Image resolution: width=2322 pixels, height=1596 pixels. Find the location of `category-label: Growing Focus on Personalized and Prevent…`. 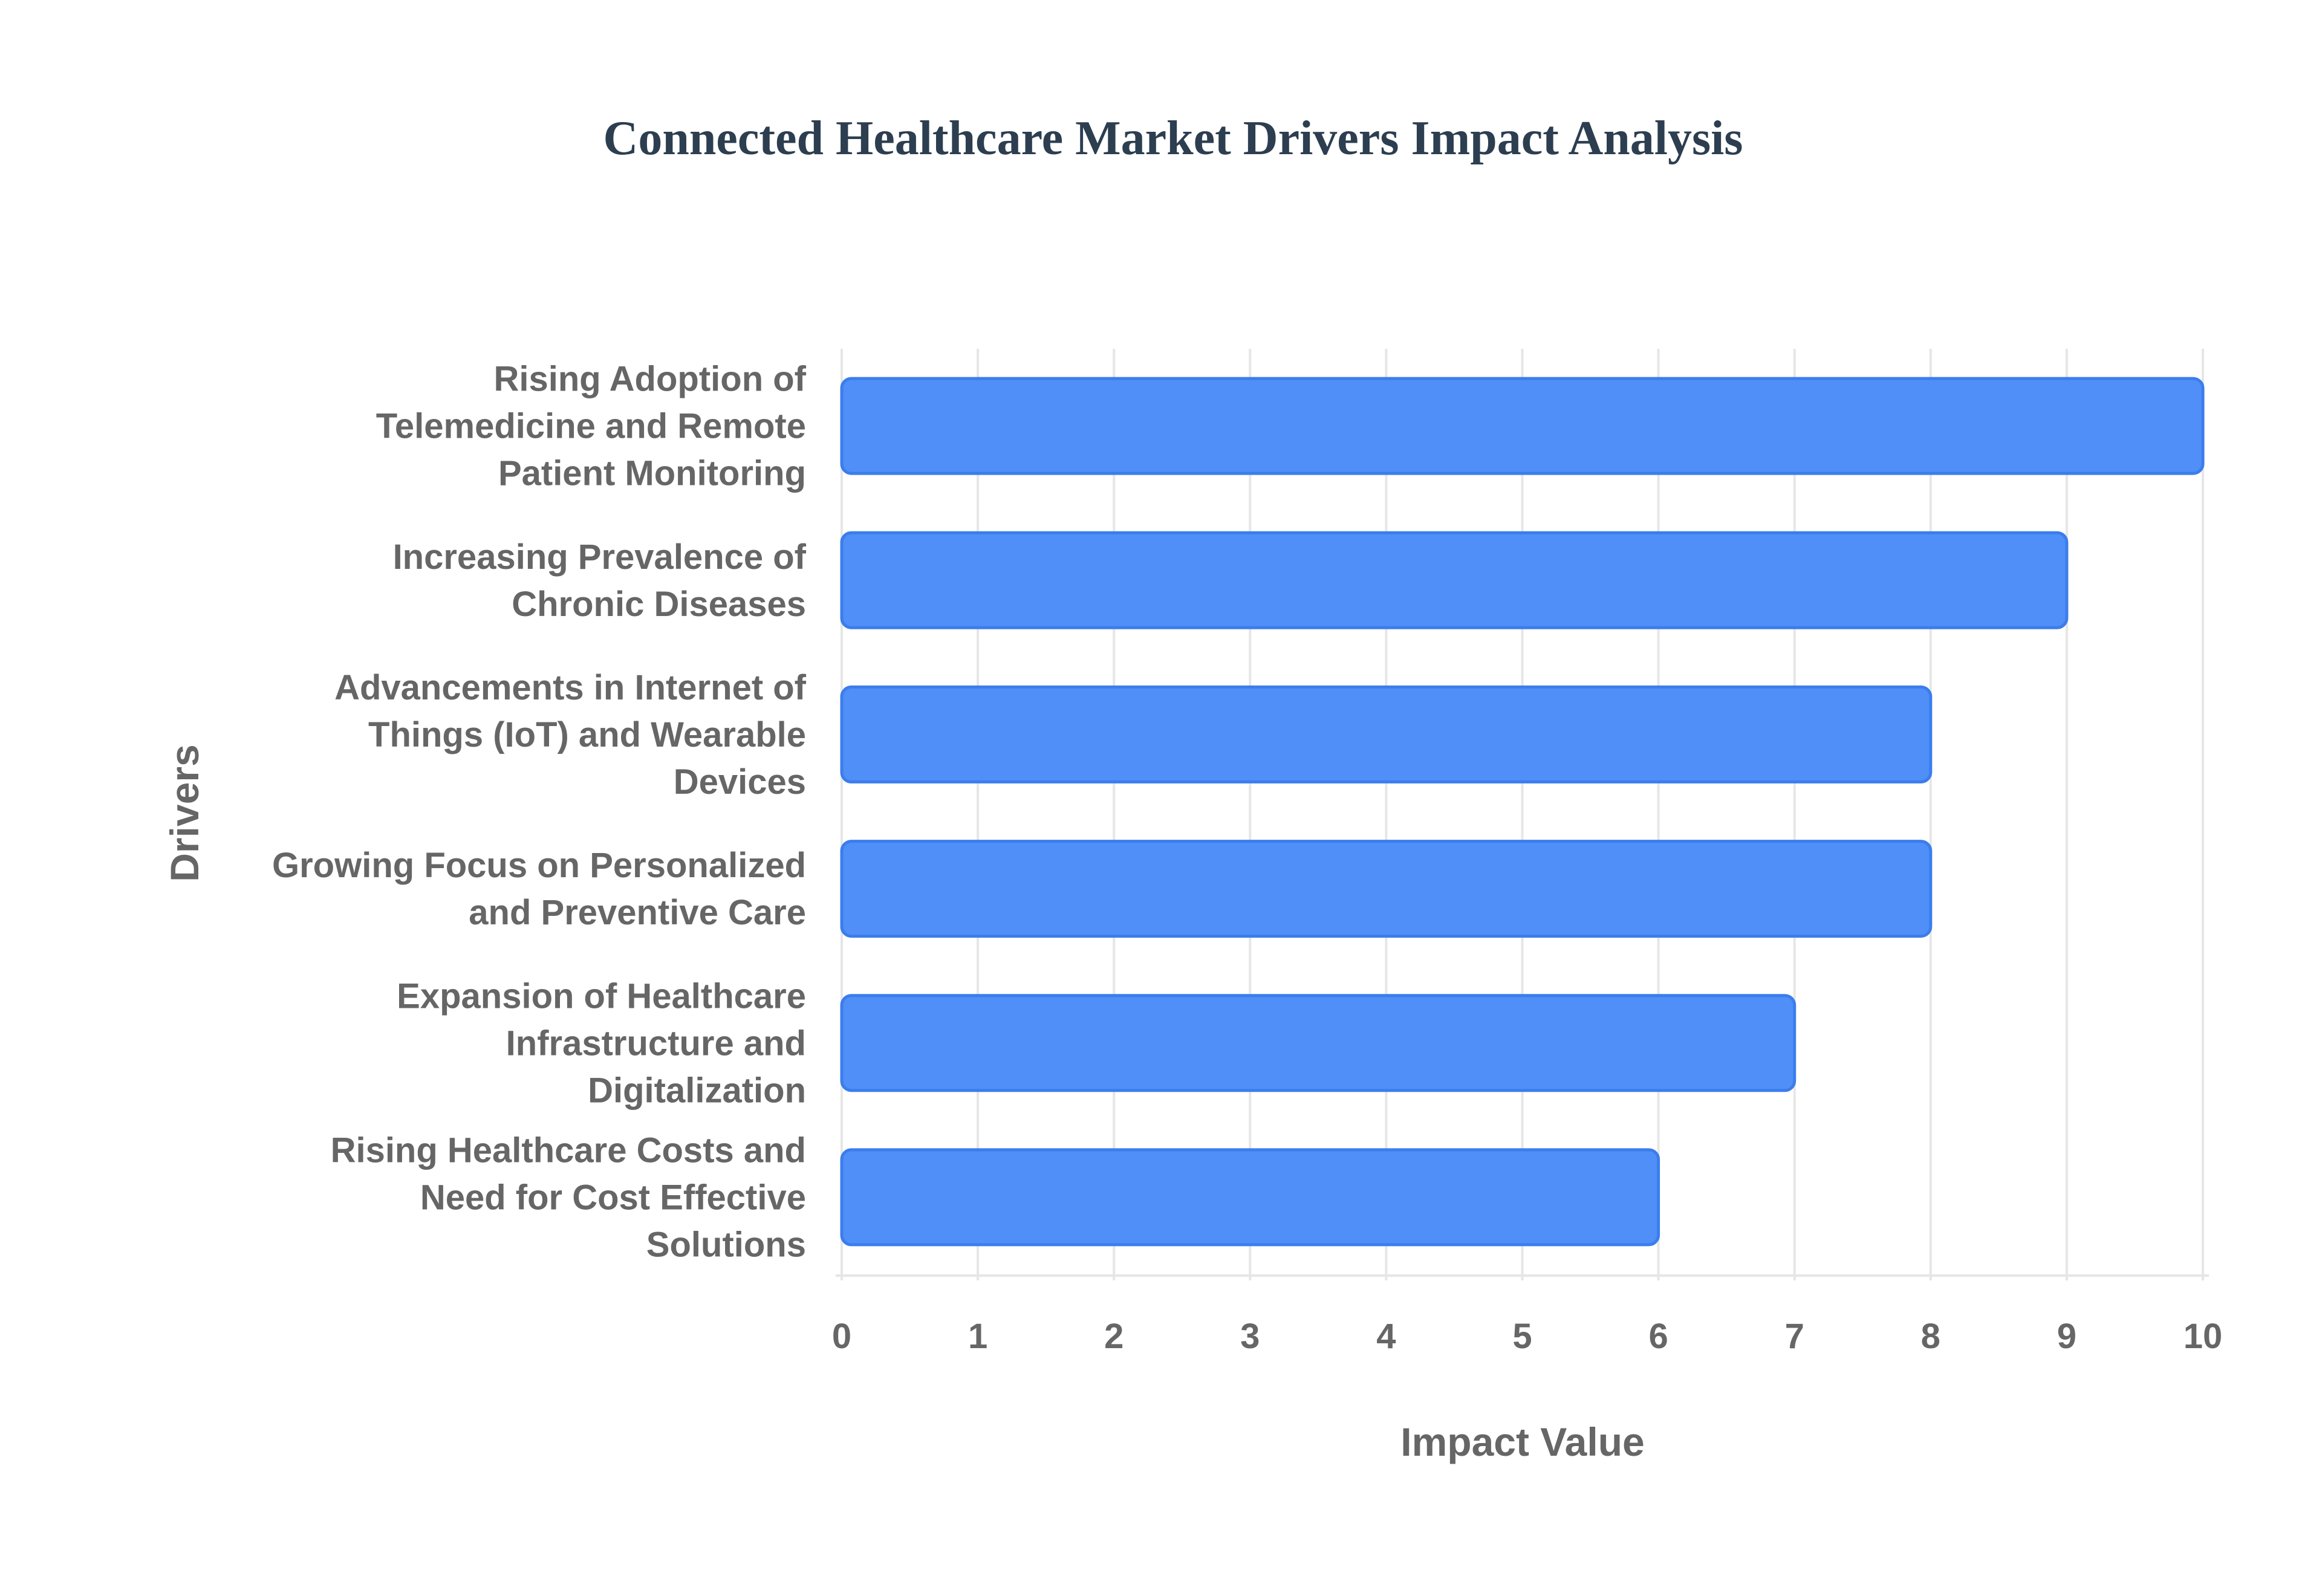

category-label: Growing Focus on Personalized and Prevent… is located at coordinates (539, 889).